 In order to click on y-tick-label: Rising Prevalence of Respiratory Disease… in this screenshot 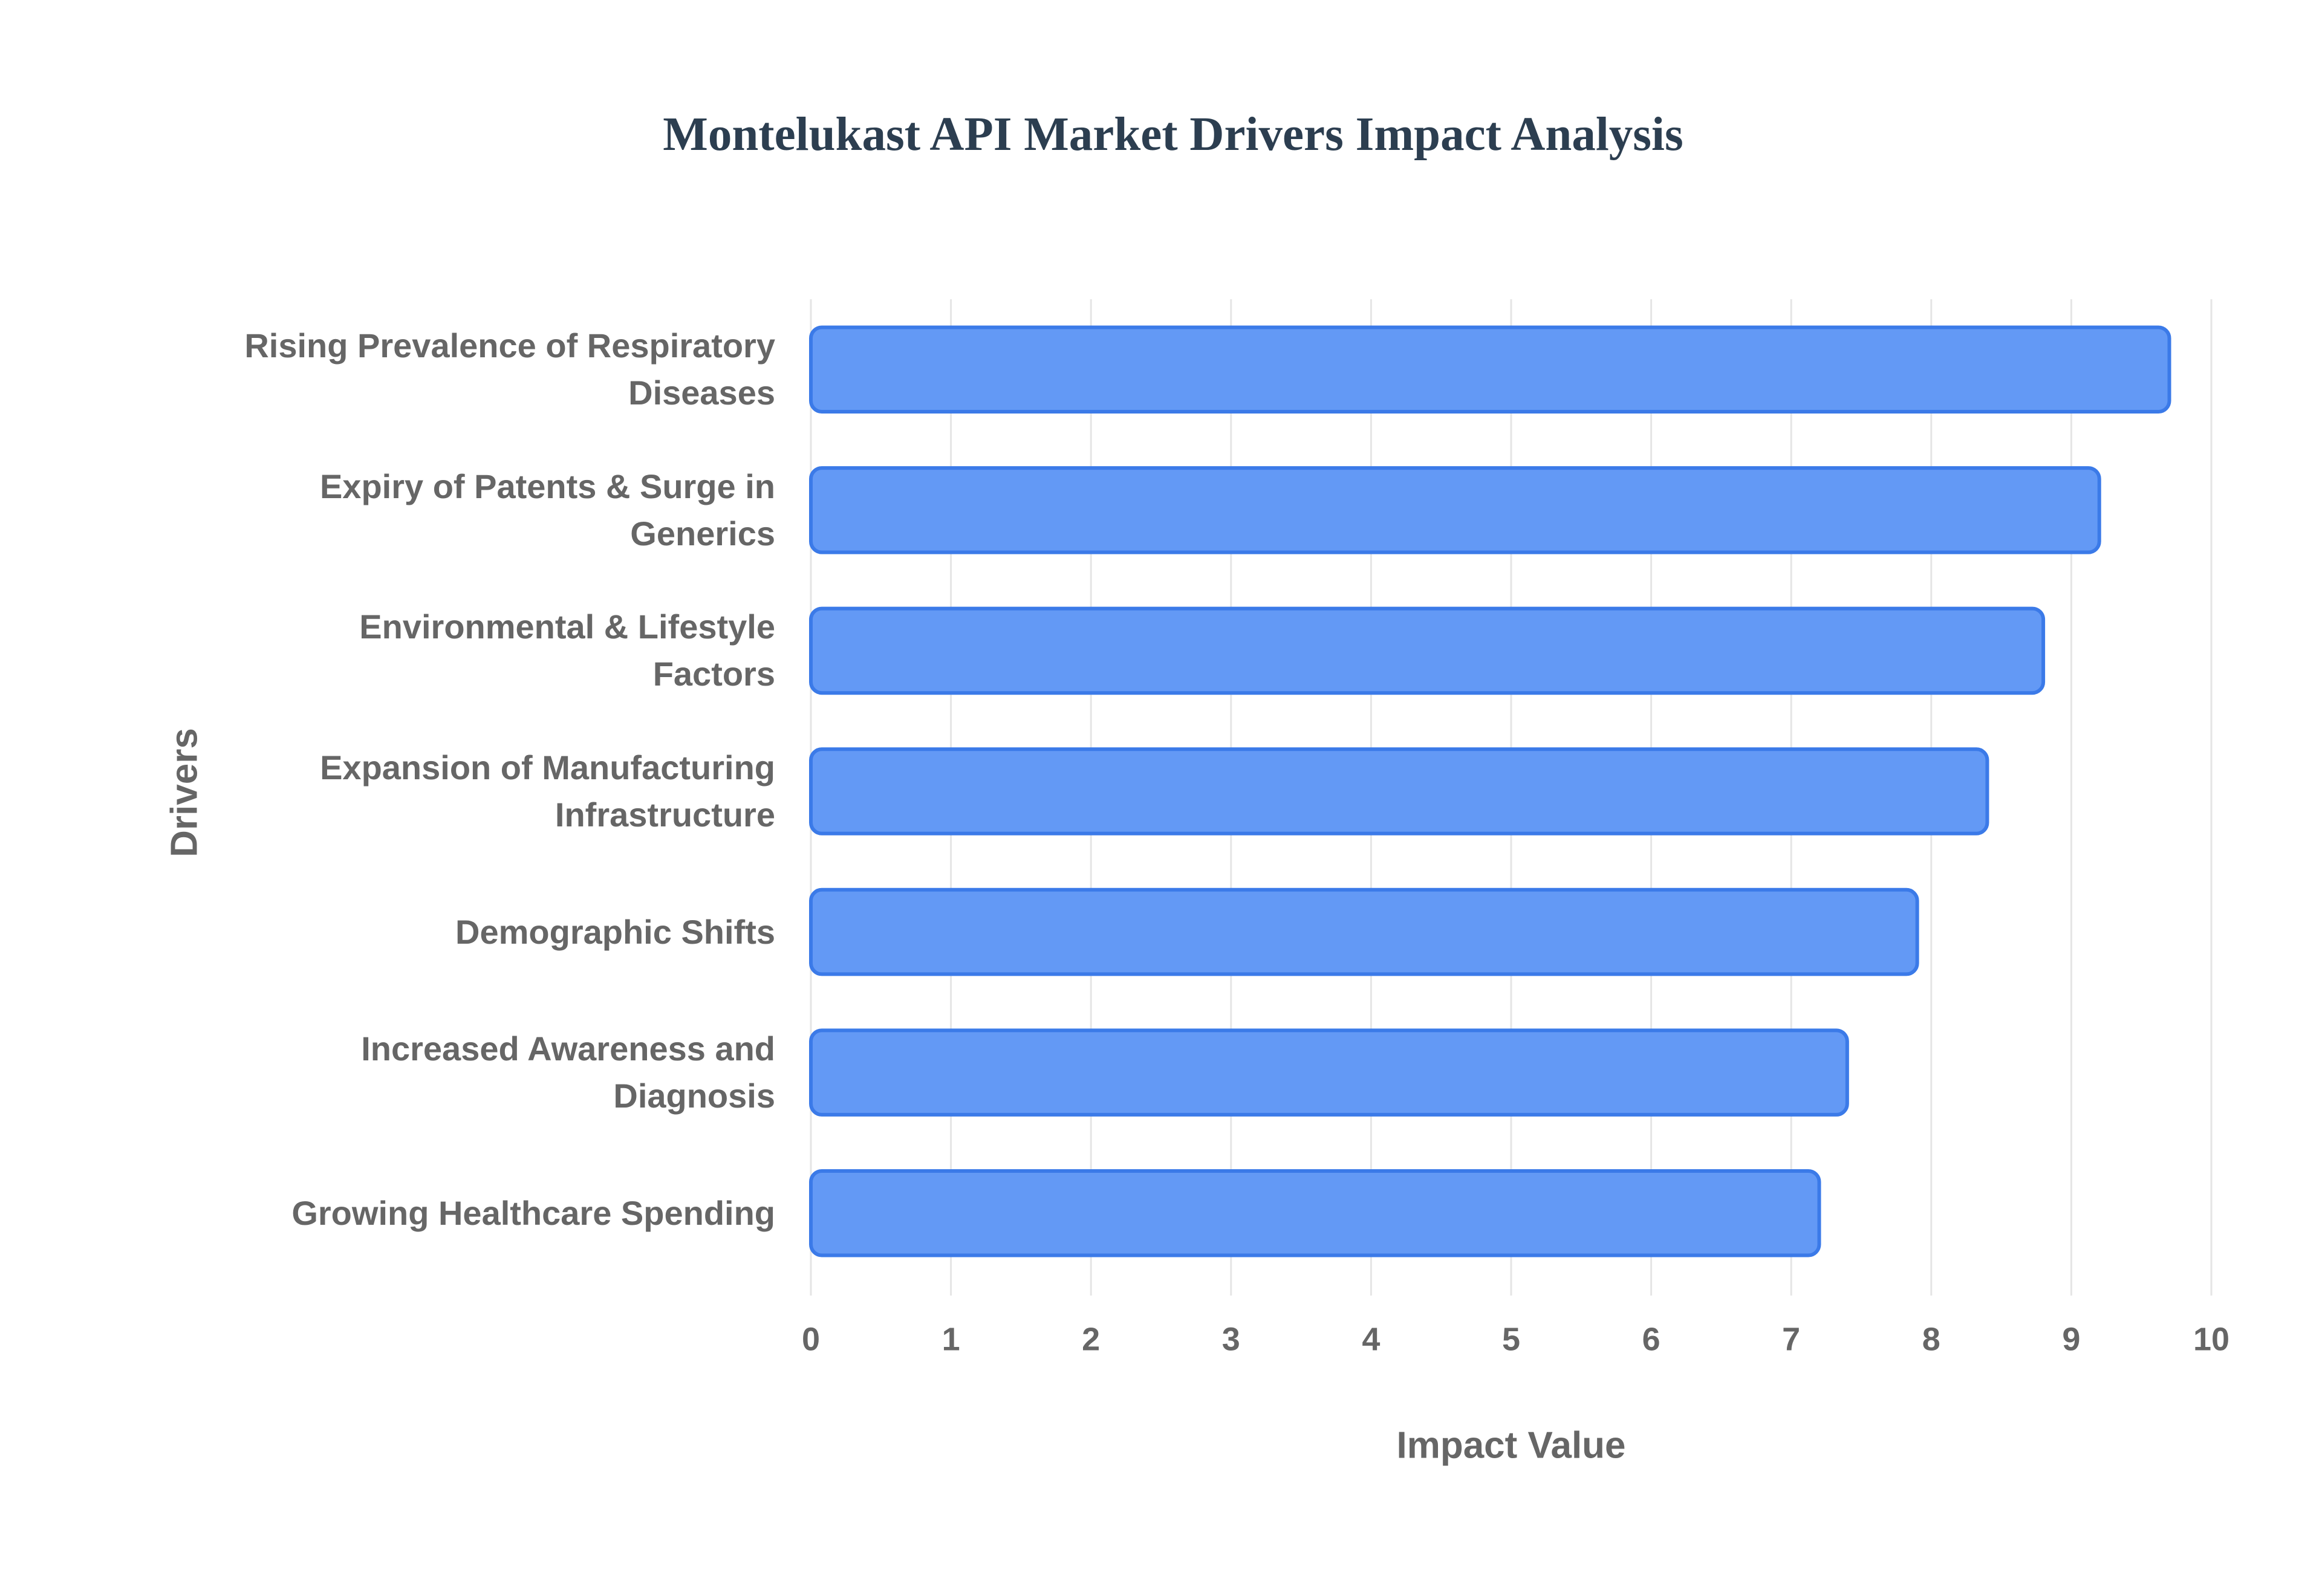, I will do `click(509, 369)`.